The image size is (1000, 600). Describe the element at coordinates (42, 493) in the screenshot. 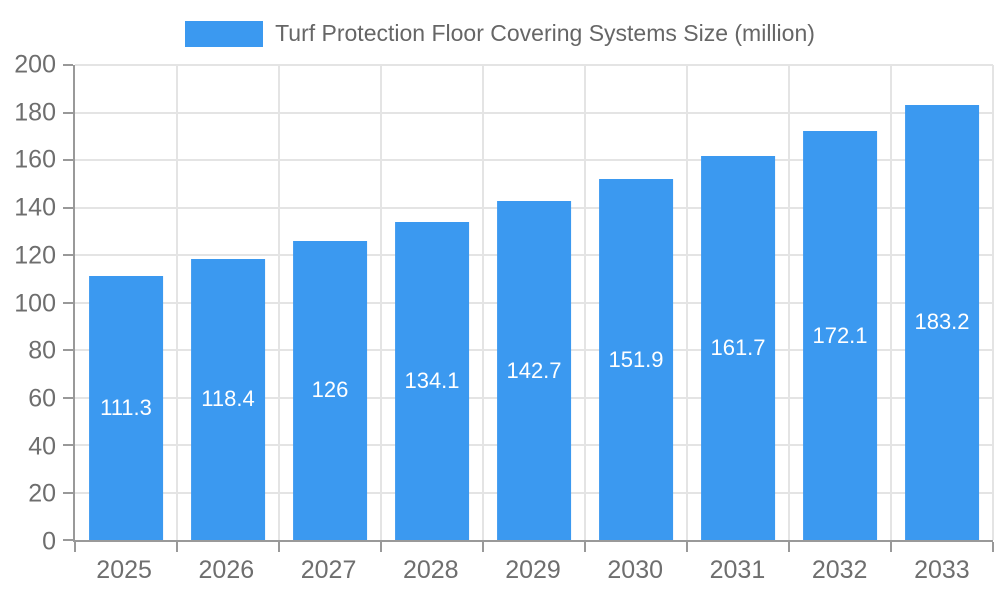

I see `y-axis-label: 20` at that location.